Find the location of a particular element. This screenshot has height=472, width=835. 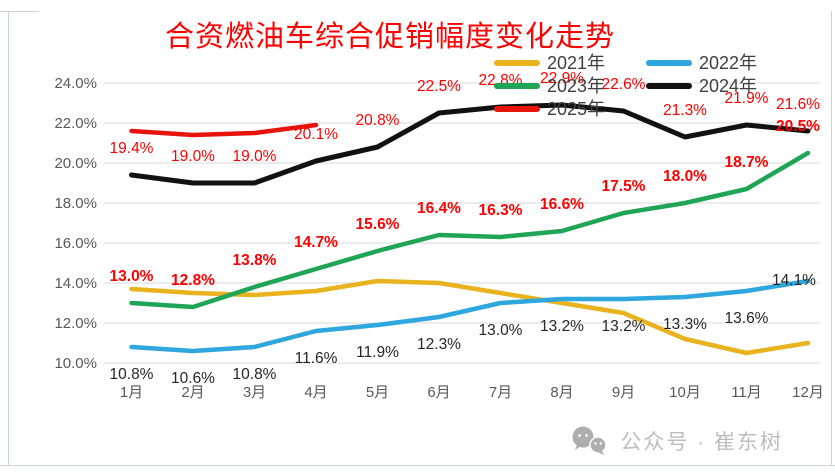

series-line-2022年 is located at coordinates (470, 316).